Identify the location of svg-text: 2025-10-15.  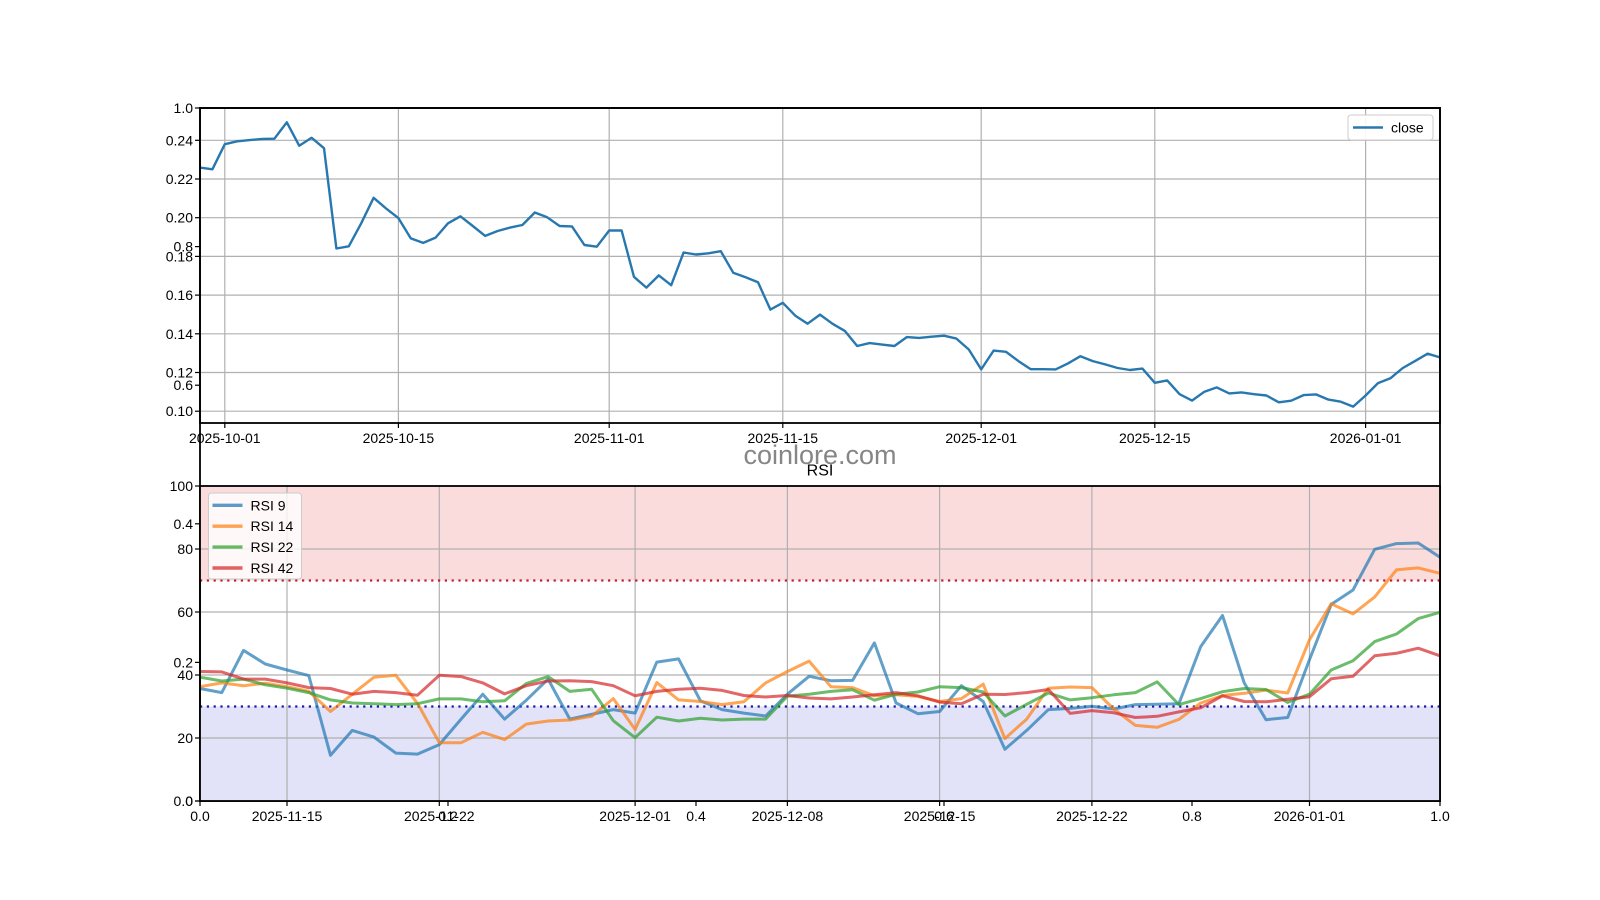
(399, 438).